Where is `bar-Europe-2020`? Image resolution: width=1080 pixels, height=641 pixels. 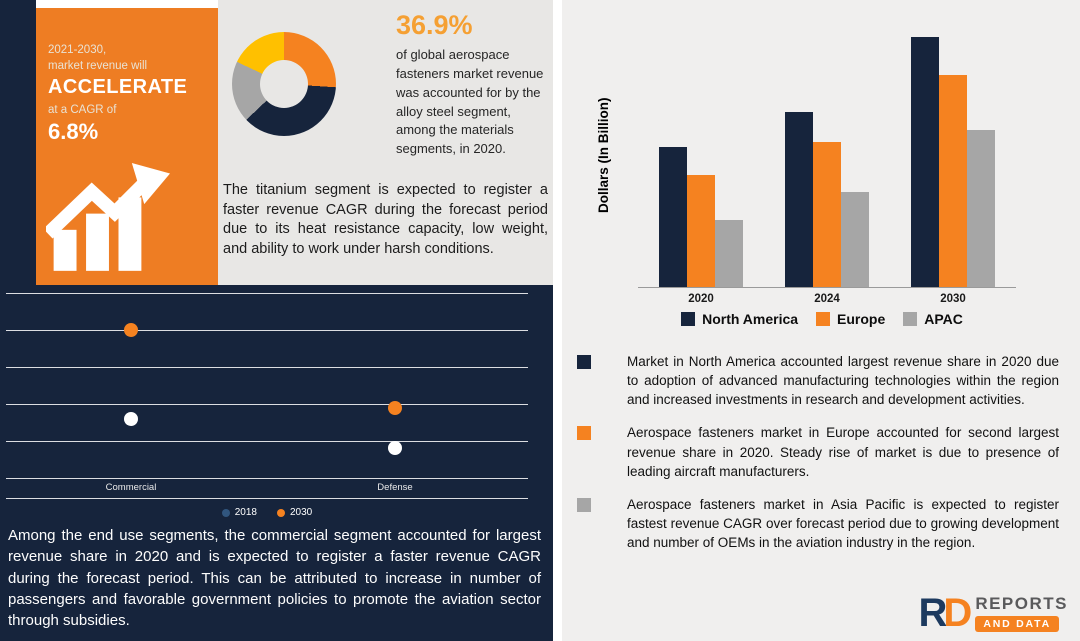
bar-Europe-2020 is located at coordinates (701, 230).